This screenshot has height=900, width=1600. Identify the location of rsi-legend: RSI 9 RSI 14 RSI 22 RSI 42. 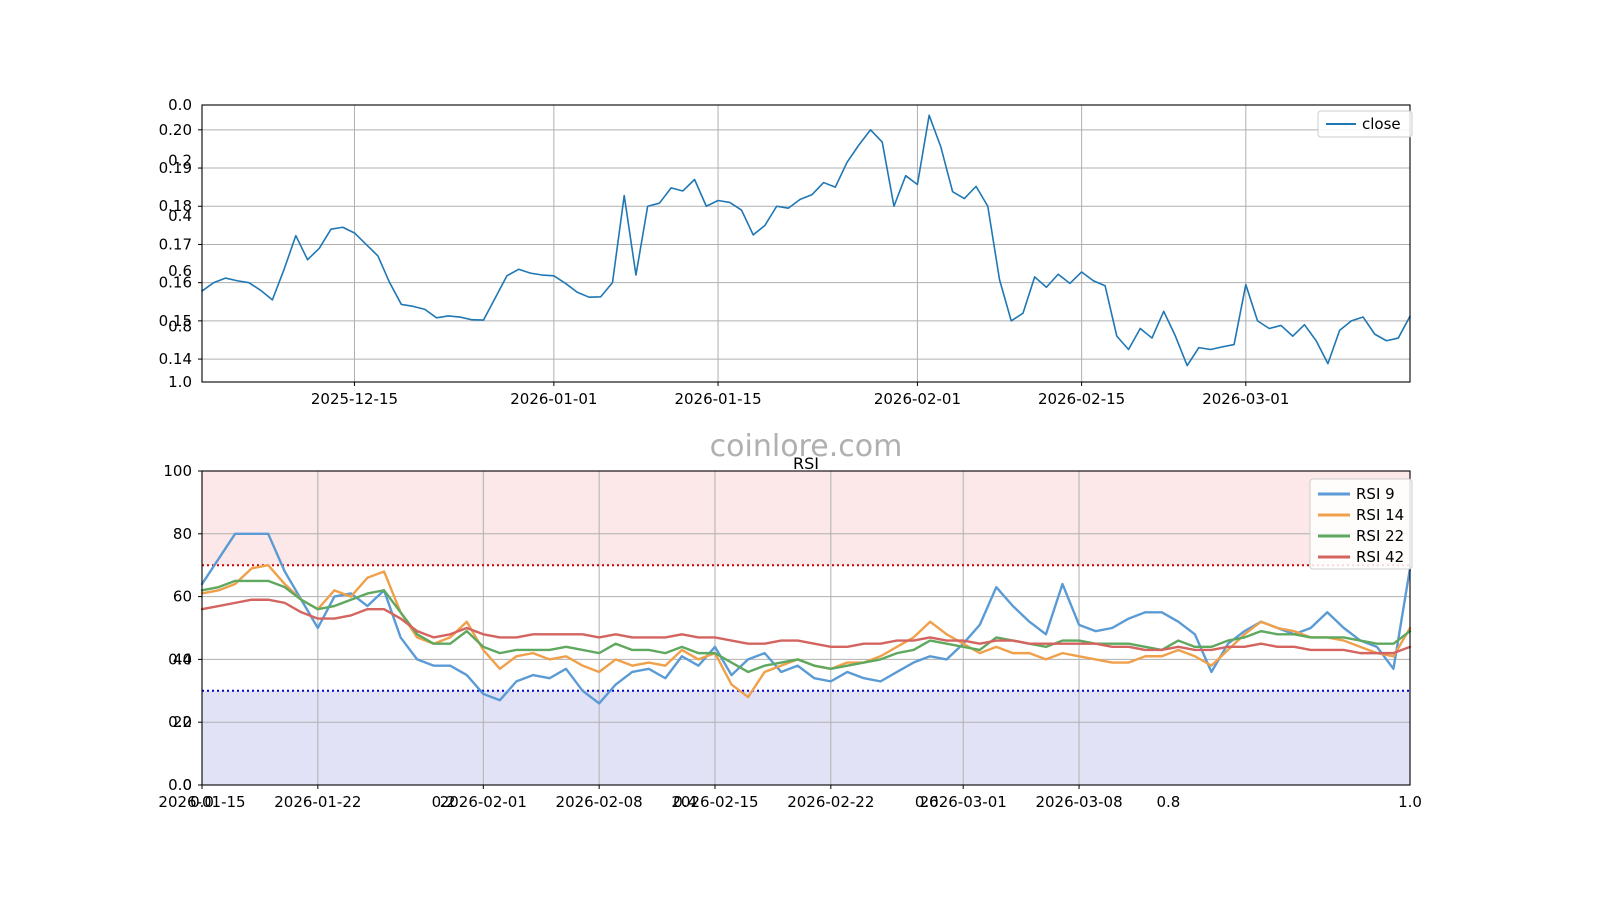
(1361, 524).